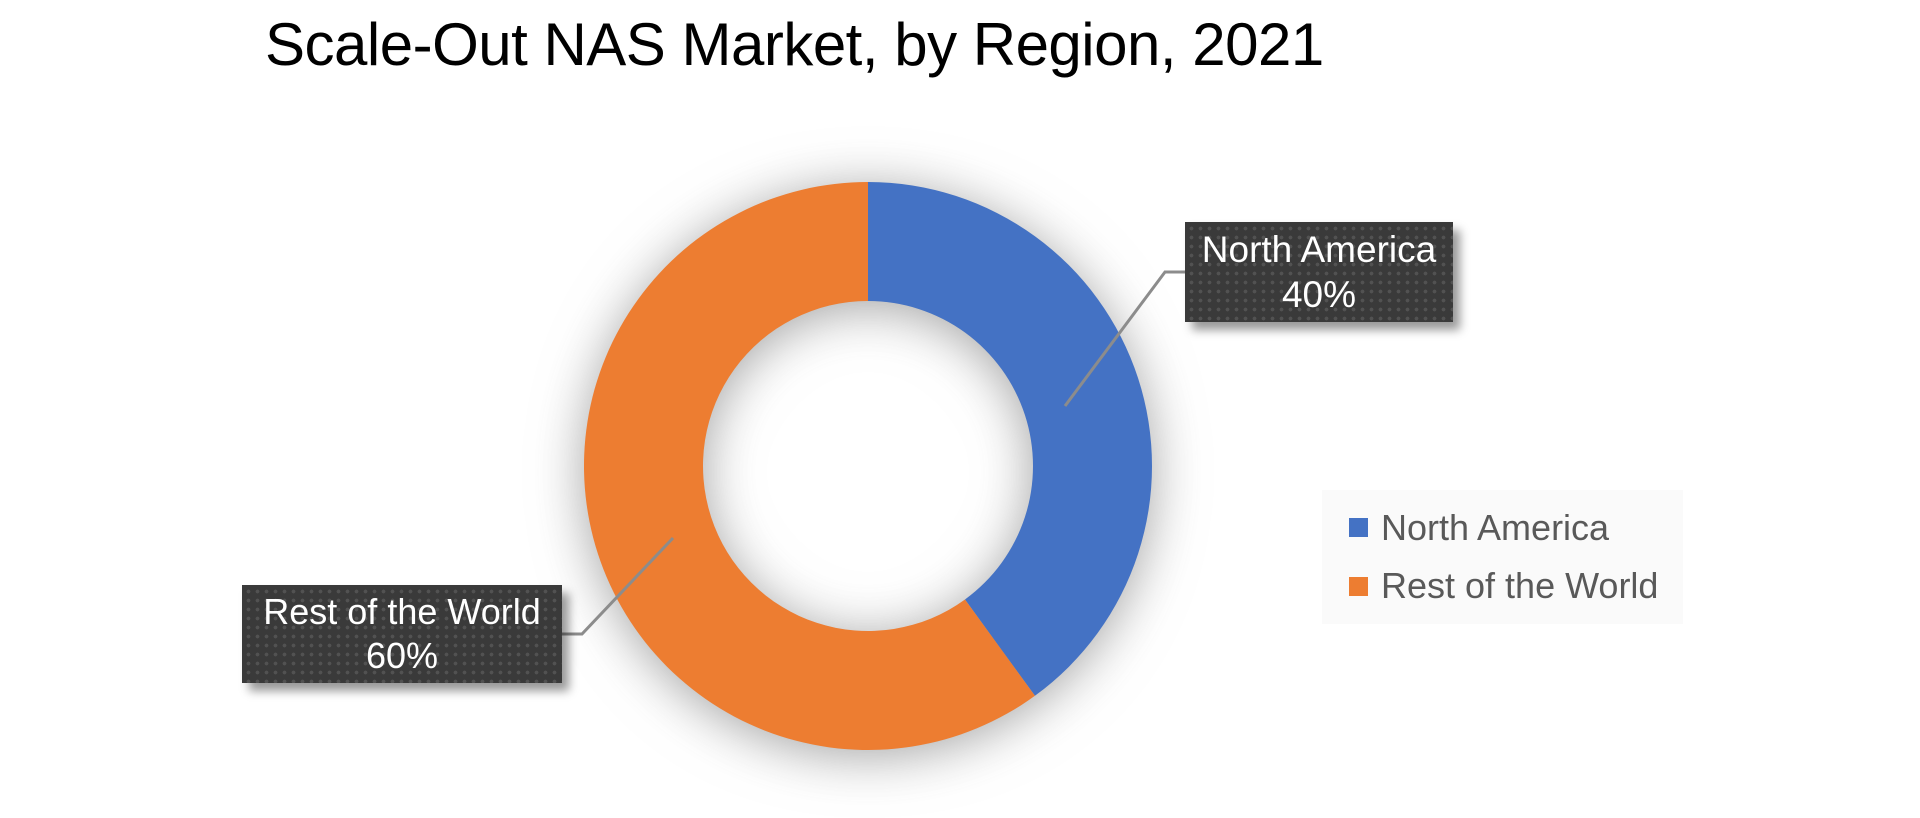 The image size is (1920, 818). I want to click on callout-category-text: Rest of the World, so click(402, 612).